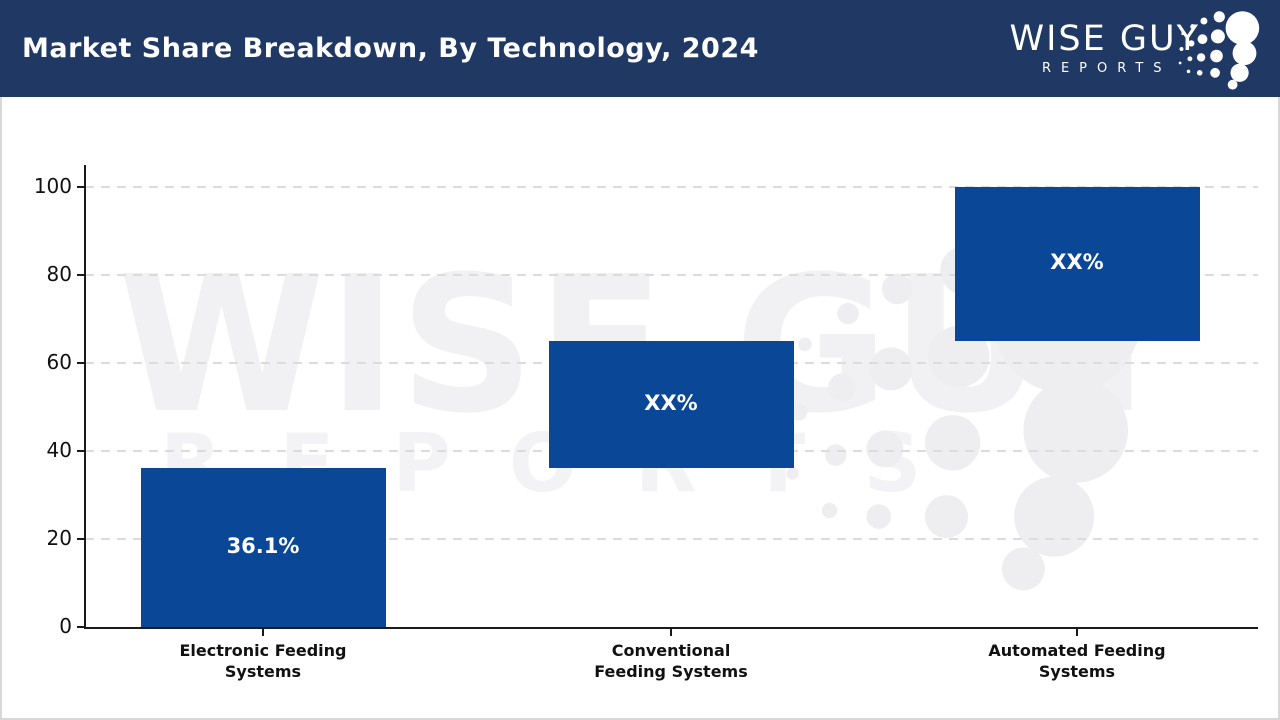  What do you see at coordinates (59, 450) in the screenshot?
I see `y-tick-label: 40` at bounding box center [59, 450].